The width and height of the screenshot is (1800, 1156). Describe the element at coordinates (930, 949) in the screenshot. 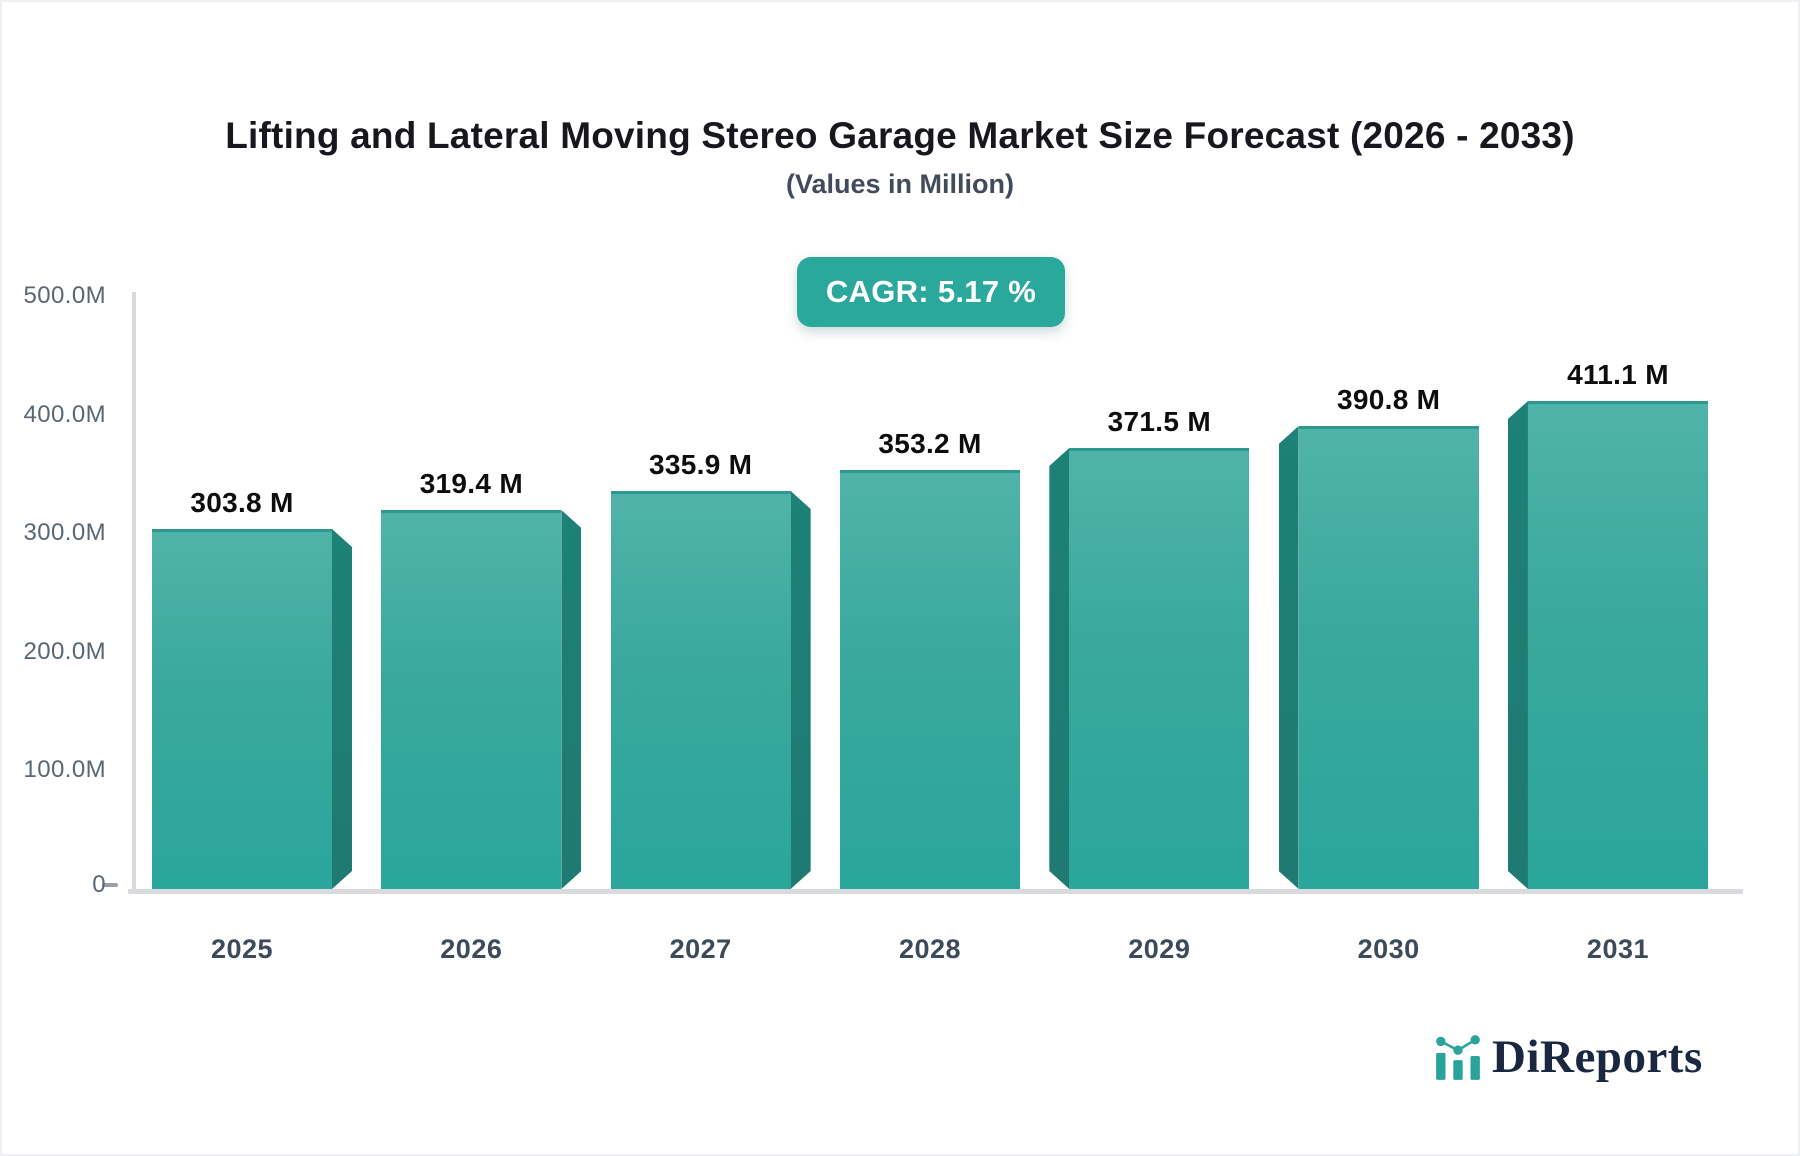

I see `x-tick-label: 2028` at that location.